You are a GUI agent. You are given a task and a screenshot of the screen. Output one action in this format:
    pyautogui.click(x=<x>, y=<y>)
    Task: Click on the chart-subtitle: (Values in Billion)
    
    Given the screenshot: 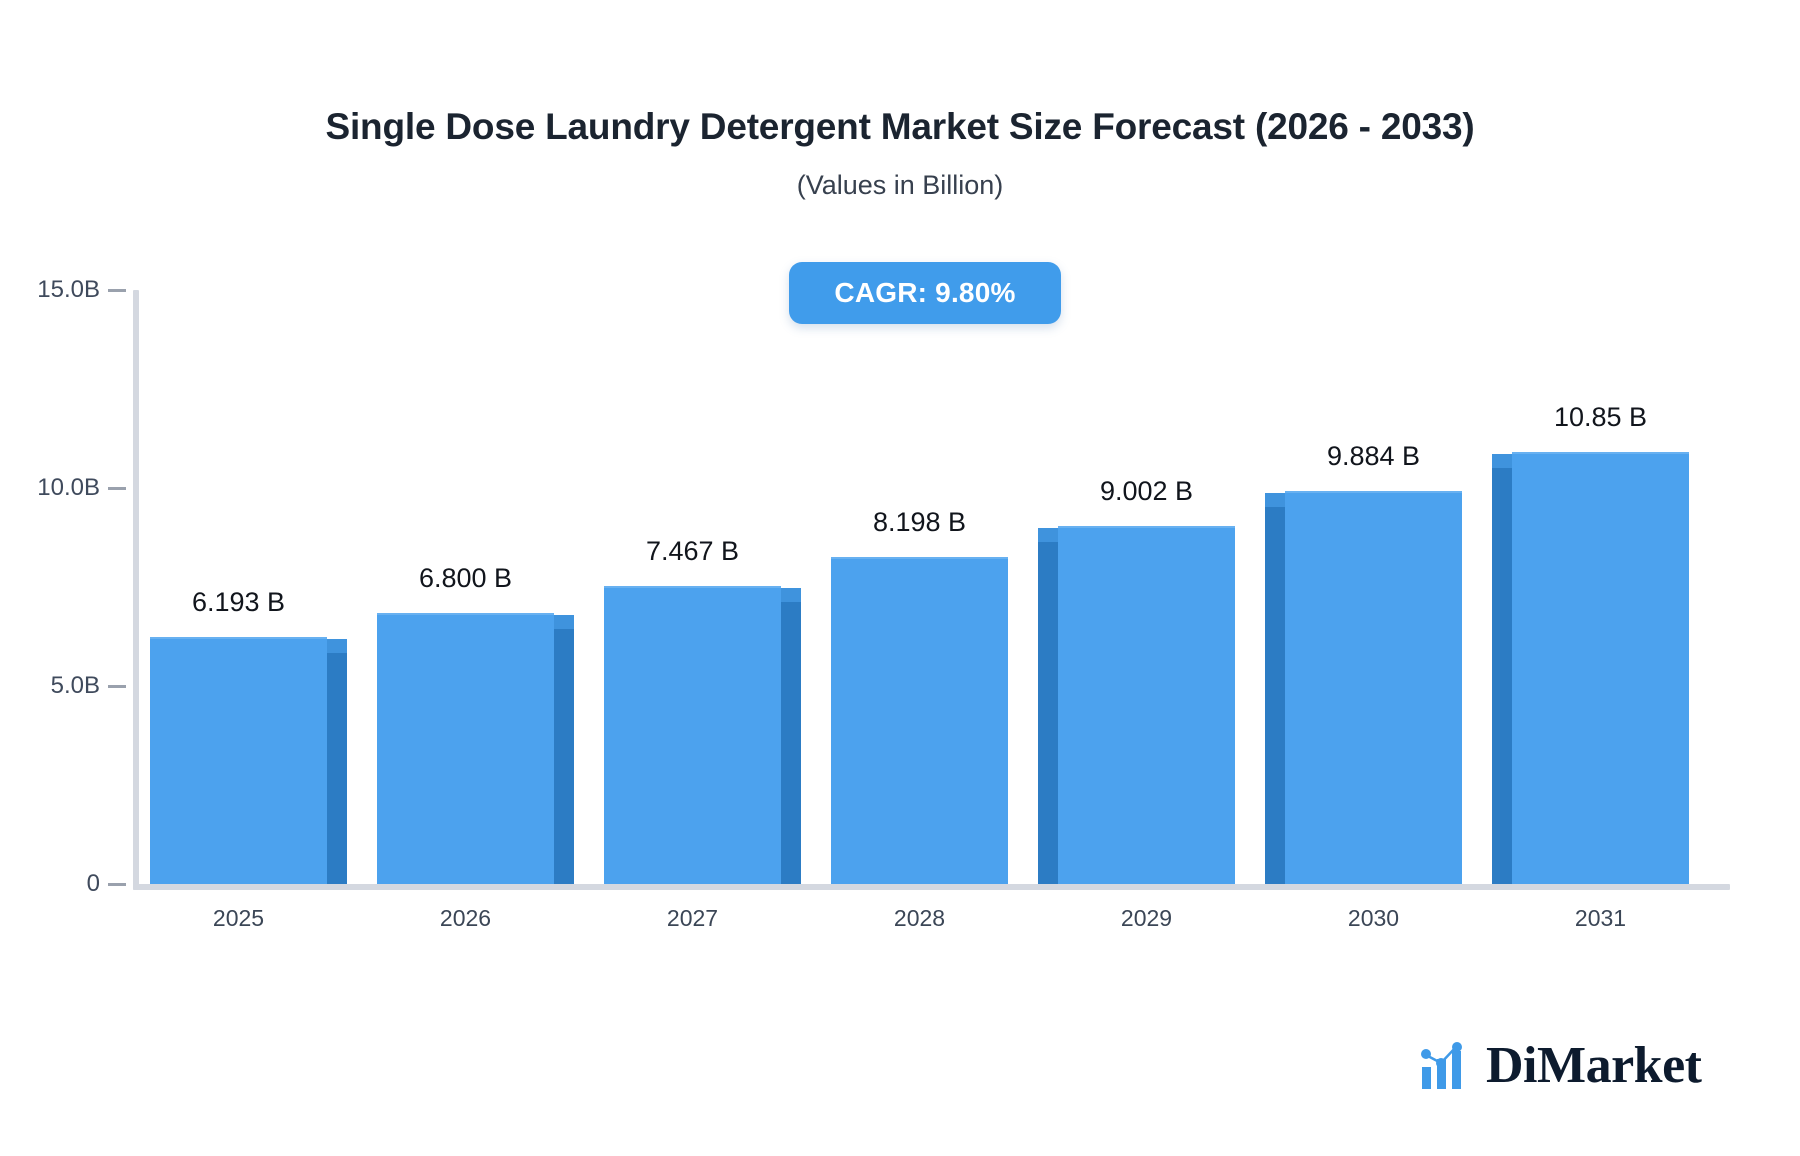 What is the action you would take?
    pyautogui.click(x=900, y=185)
    